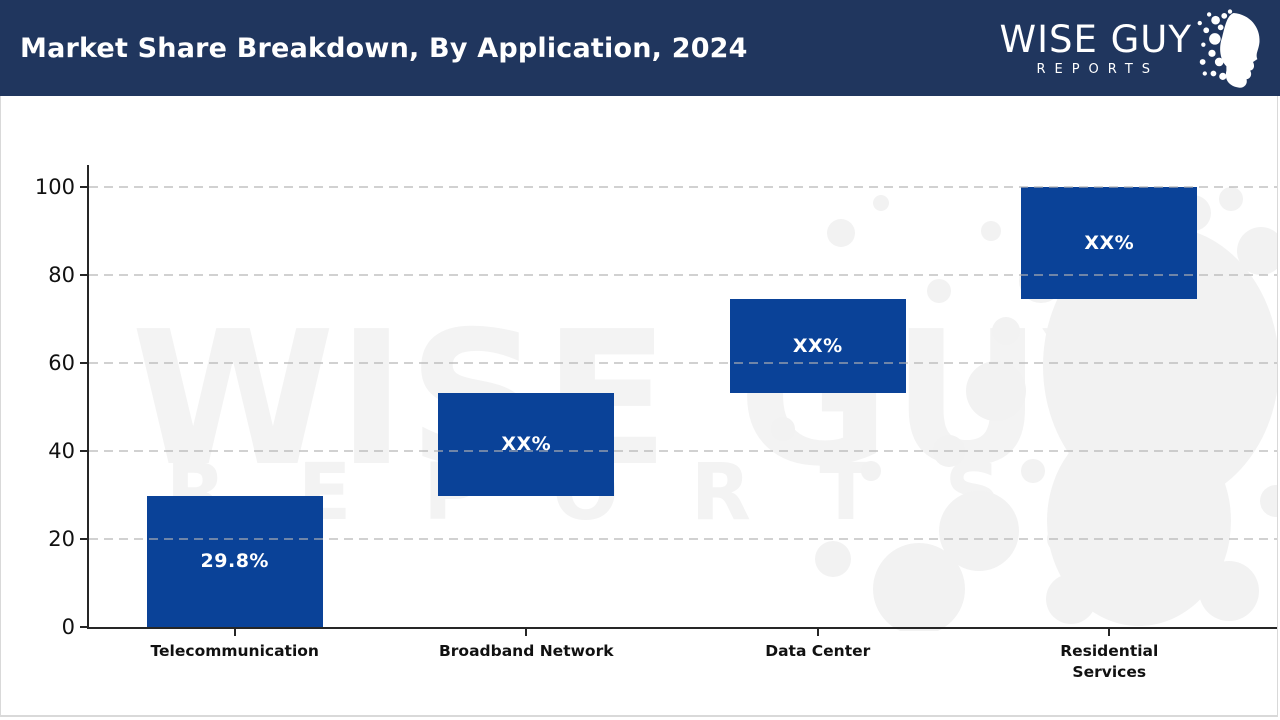 The image size is (1280, 720). Describe the element at coordinates (54, 187) in the screenshot. I see `y-tick-label: 100` at that location.